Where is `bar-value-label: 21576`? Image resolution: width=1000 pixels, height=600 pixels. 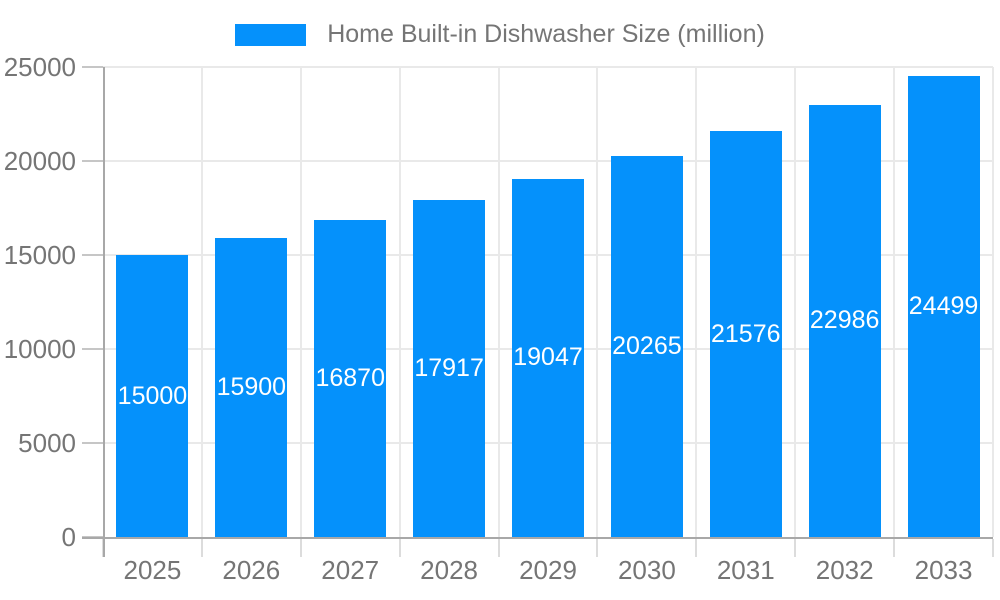 bar-value-label: 21576 is located at coordinates (746, 333).